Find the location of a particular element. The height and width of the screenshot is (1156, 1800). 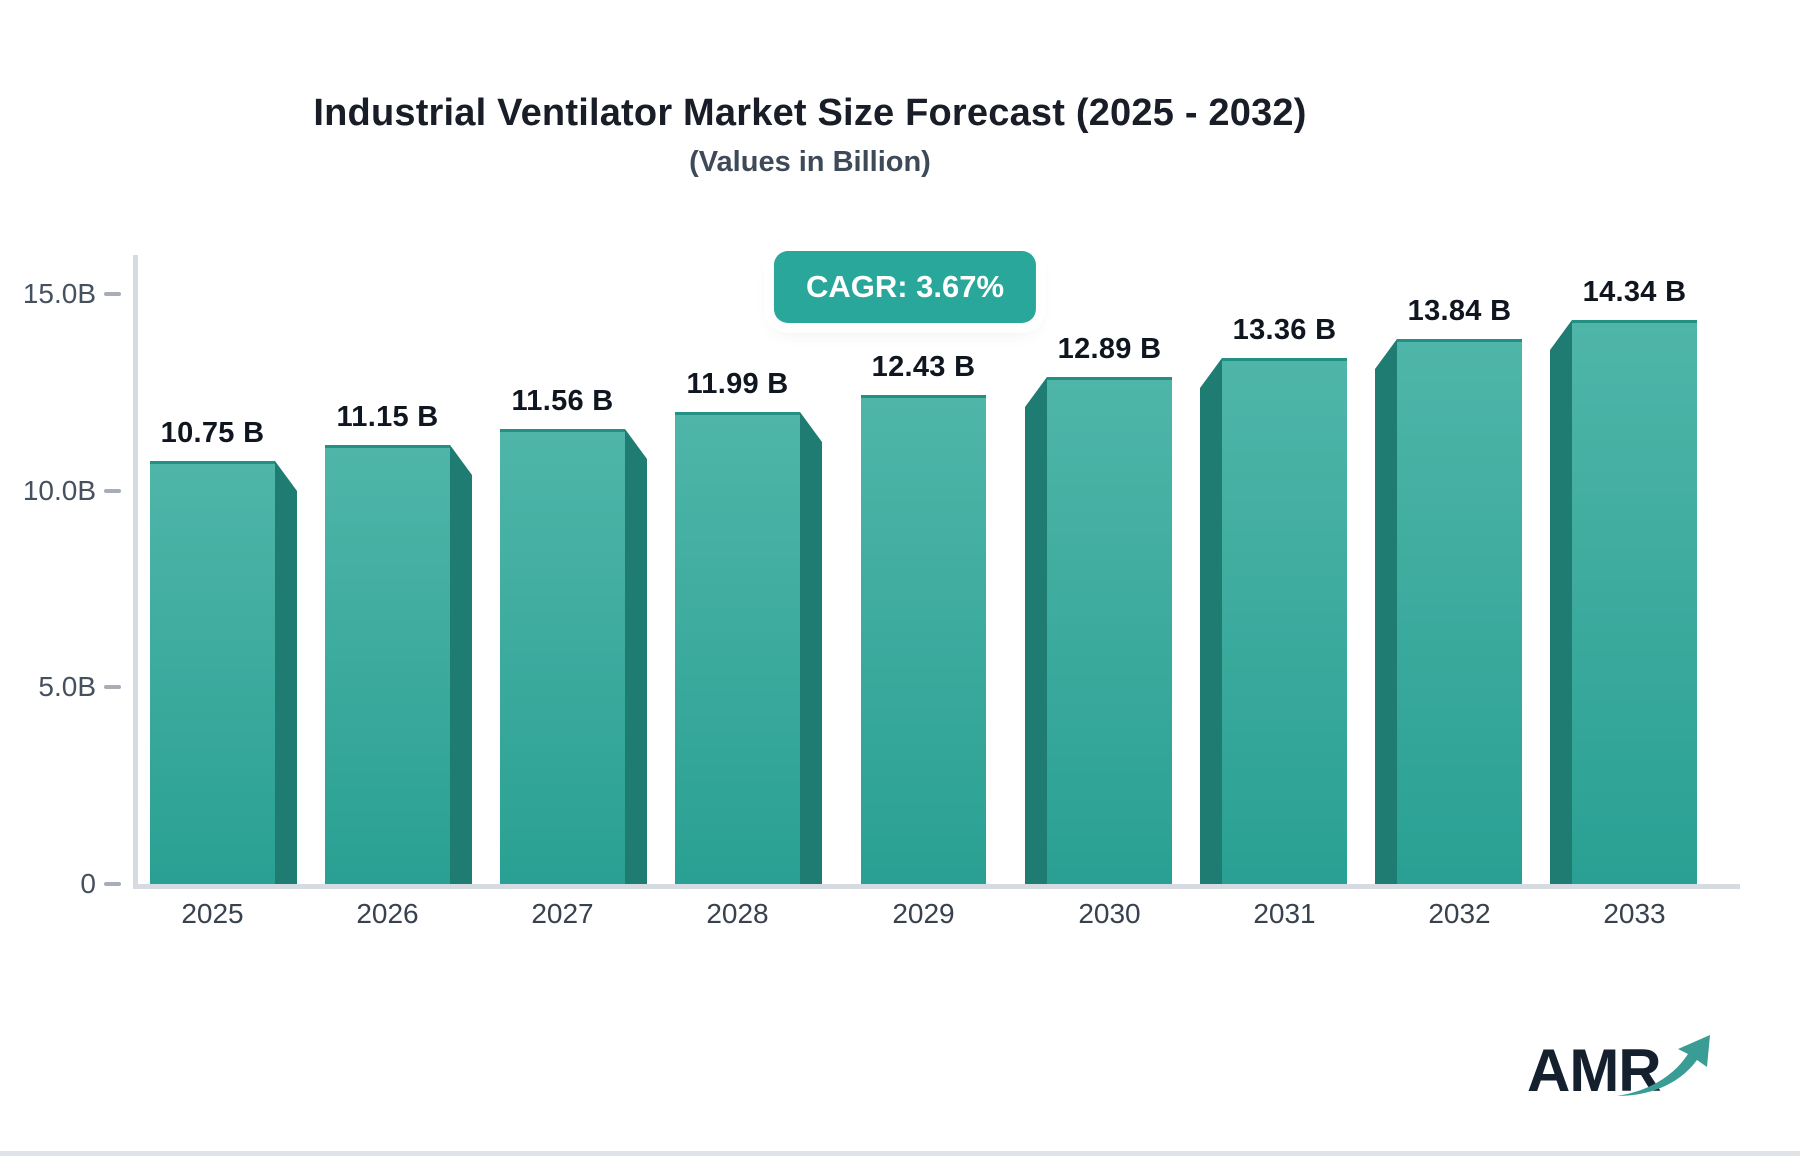

bar-side-panel-2030 is located at coordinates (1036, 630).